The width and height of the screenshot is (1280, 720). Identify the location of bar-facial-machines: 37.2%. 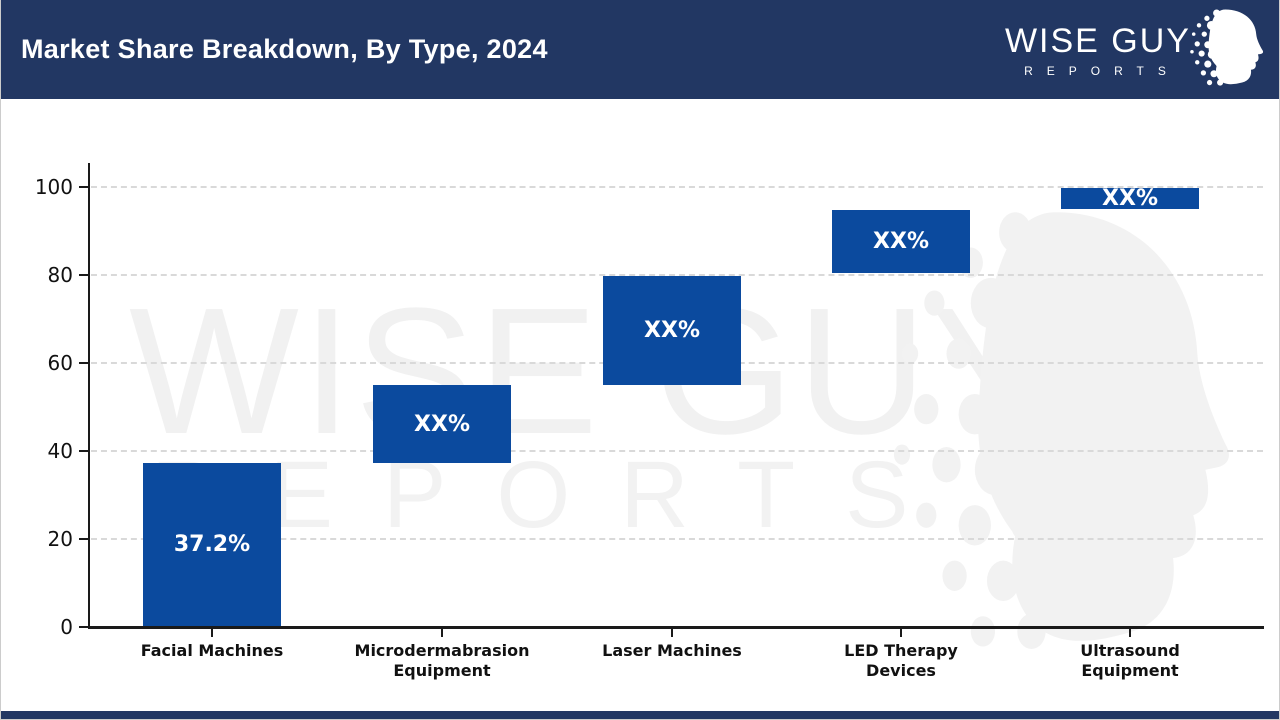
(212, 545).